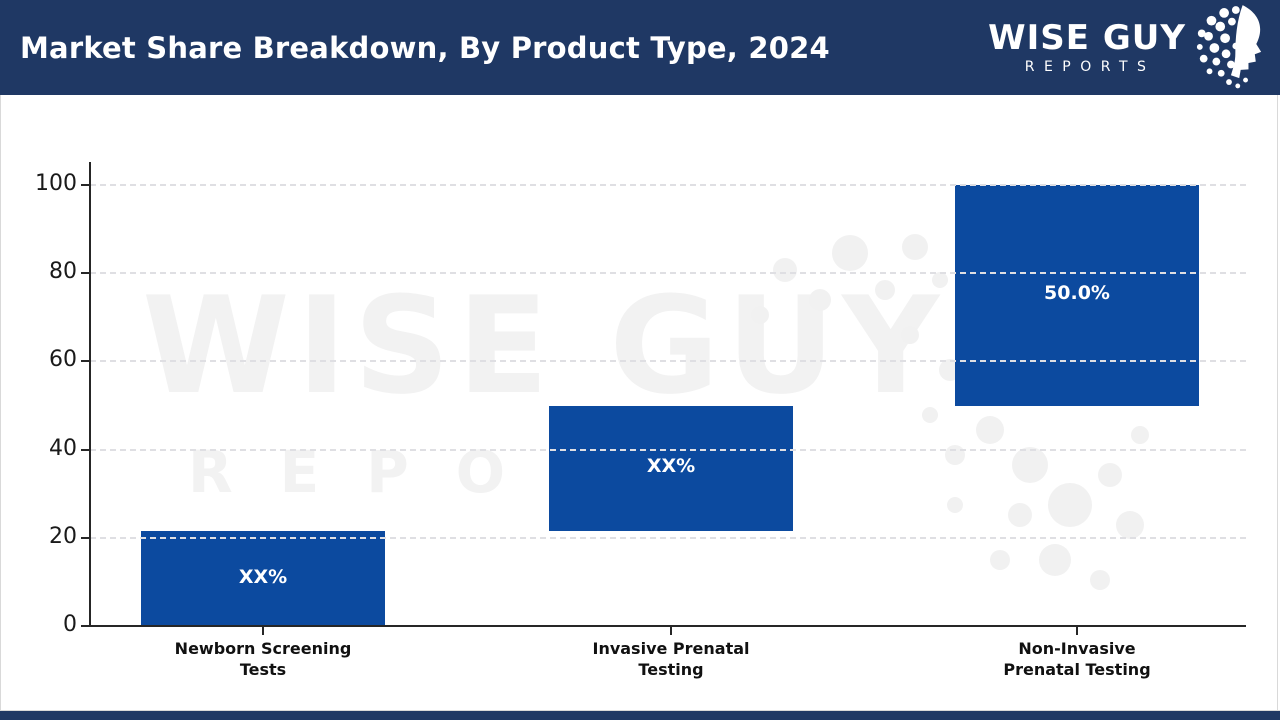  Describe the element at coordinates (667, 626) in the screenshot. I see `x-axis` at that location.